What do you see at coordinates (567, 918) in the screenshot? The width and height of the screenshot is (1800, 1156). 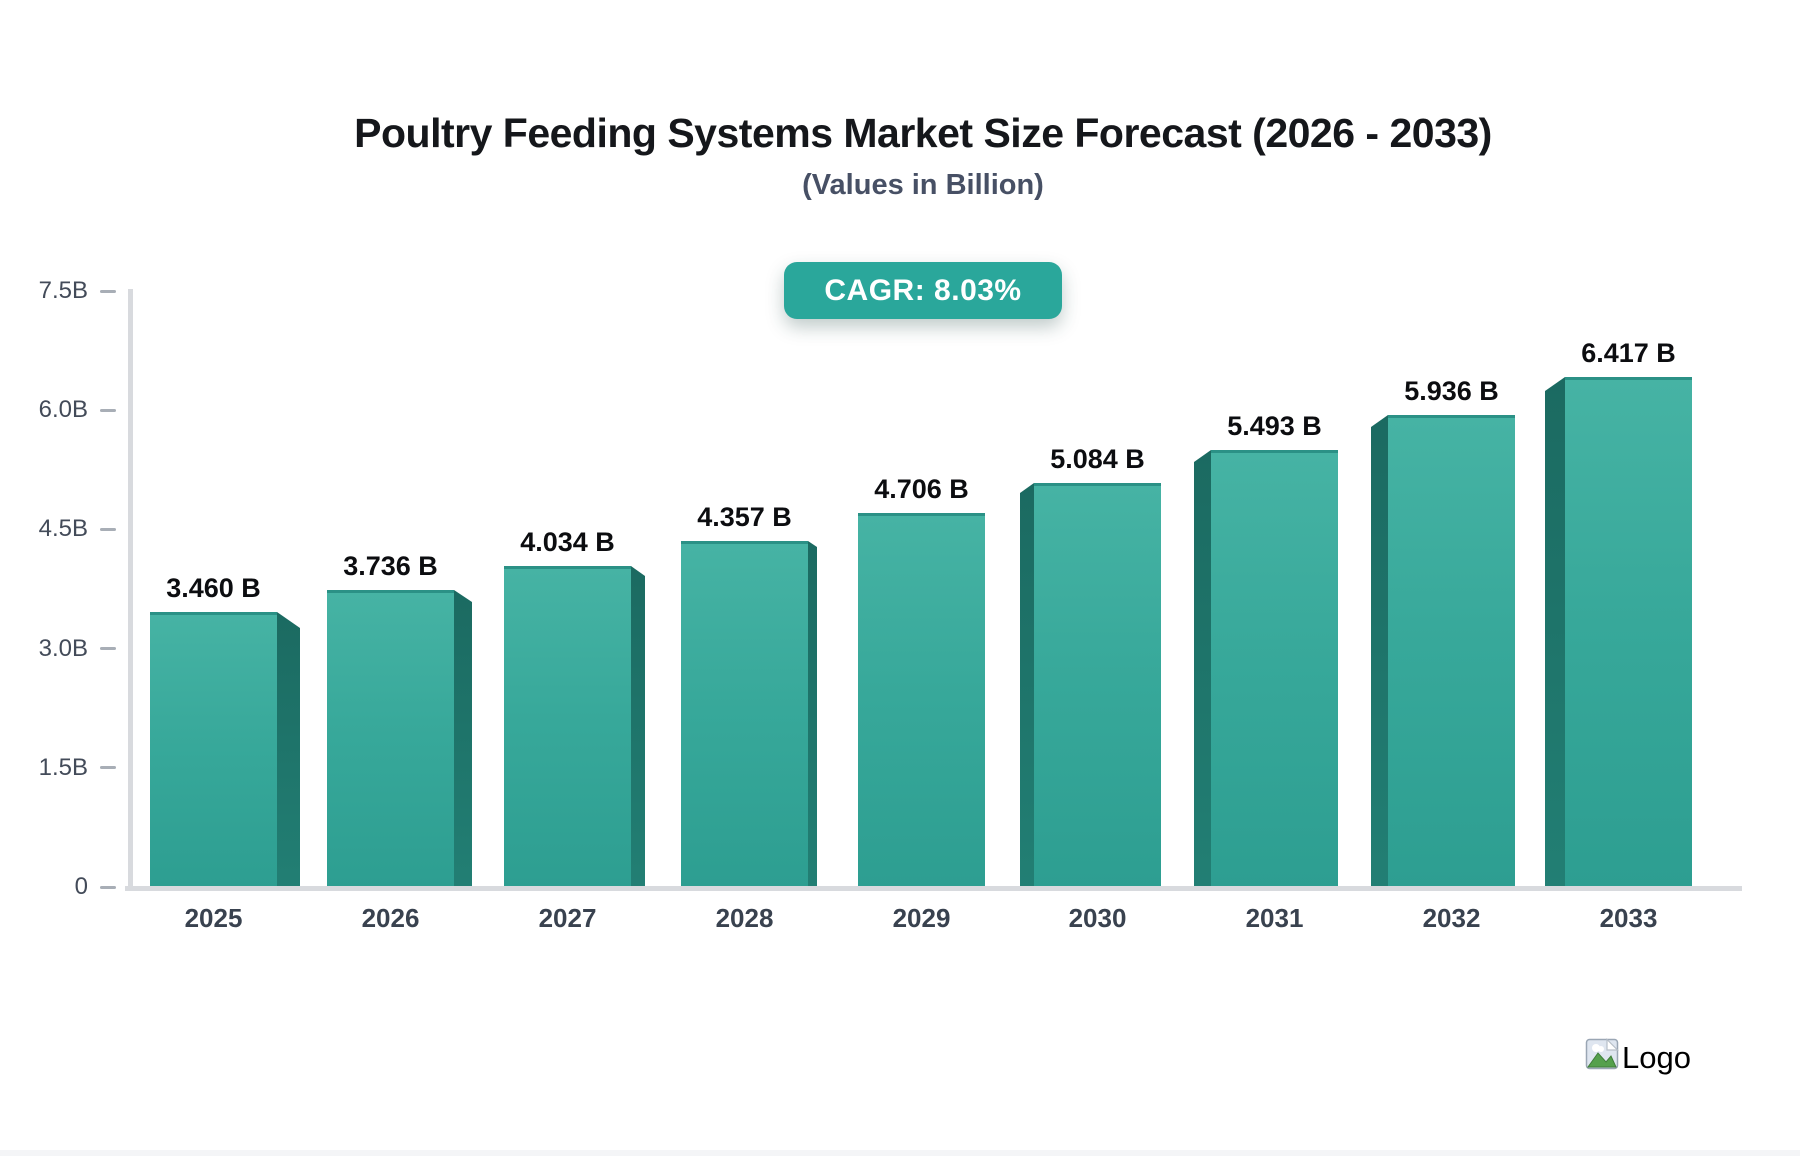 I see `x-axis-label: 2027` at bounding box center [567, 918].